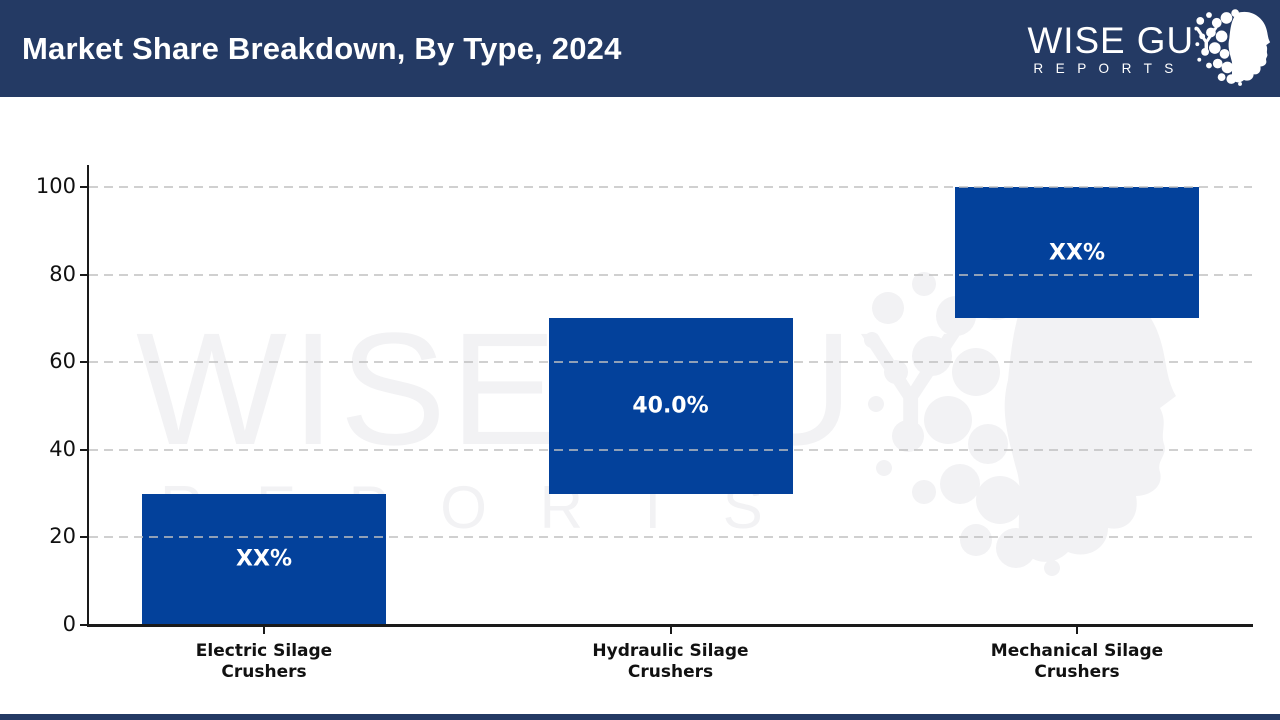 This screenshot has height=720, width=1280. I want to click on x-category-label: Electric Silage Crushers, so click(264, 661).